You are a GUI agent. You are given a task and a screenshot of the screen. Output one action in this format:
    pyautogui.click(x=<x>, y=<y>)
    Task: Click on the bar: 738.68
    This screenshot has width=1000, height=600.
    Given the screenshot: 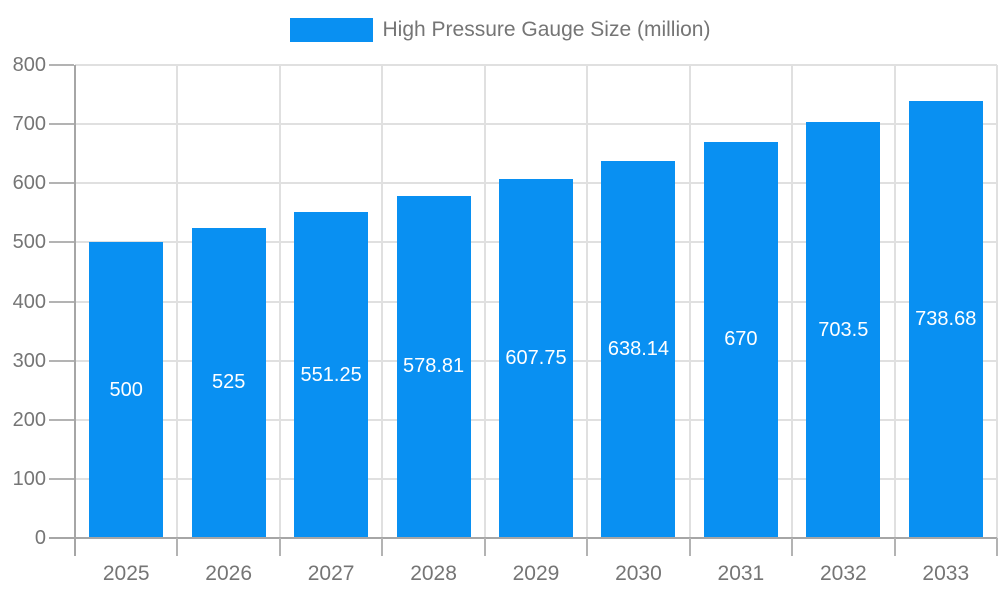 What is the action you would take?
    pyautogui.click(x=945, y=319)
    